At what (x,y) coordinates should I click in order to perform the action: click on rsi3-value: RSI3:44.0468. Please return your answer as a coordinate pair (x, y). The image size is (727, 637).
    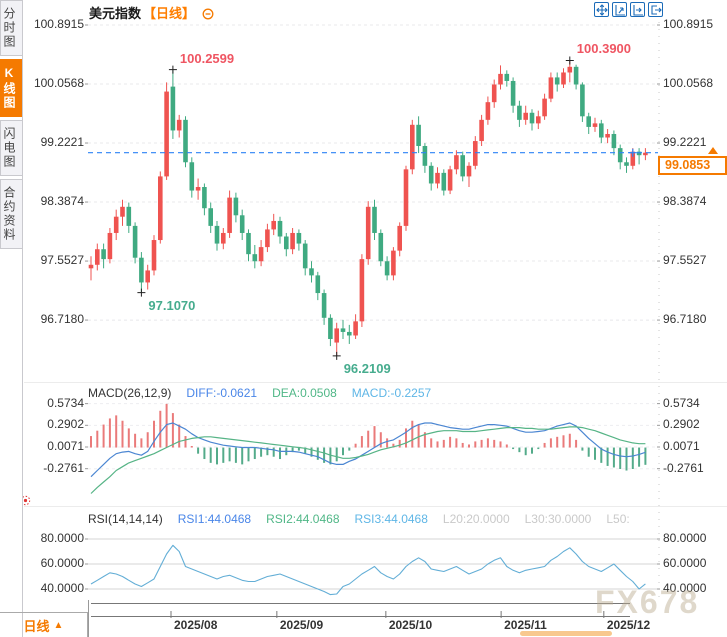
    Looking at the image, I should click on (391, 519).